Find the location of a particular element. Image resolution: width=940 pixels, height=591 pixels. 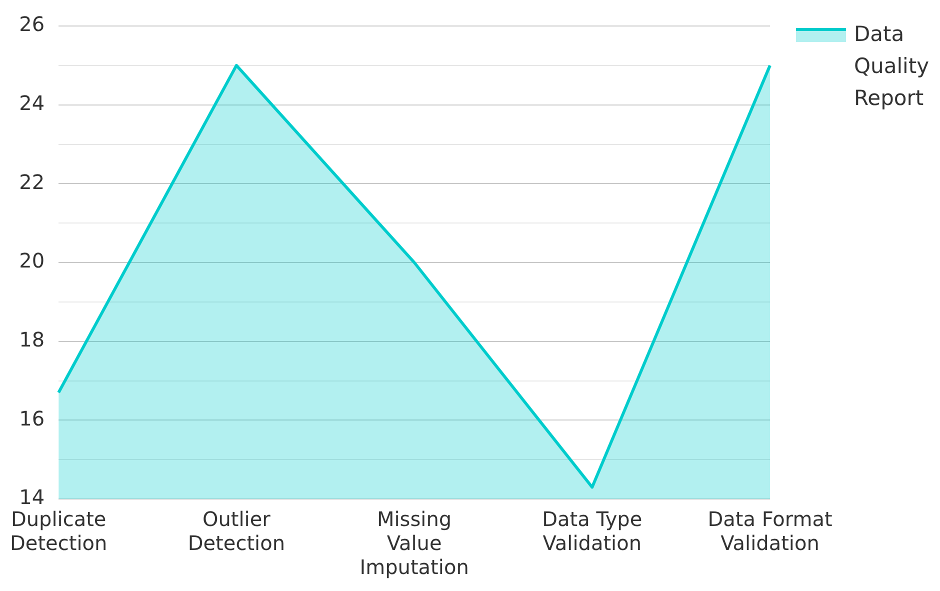

legend-label: Data Quality Report is located at coordinates (892, 66).